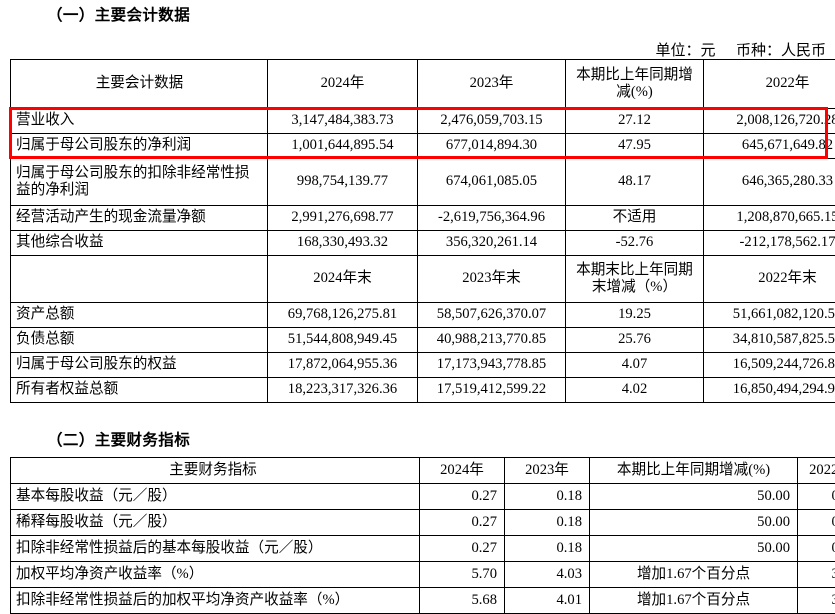  What do you see at coordinates (769, 365) in the screenshot?
I see `row-value-2022: 16,509,244,726.81` at bounding box center [769, 365].